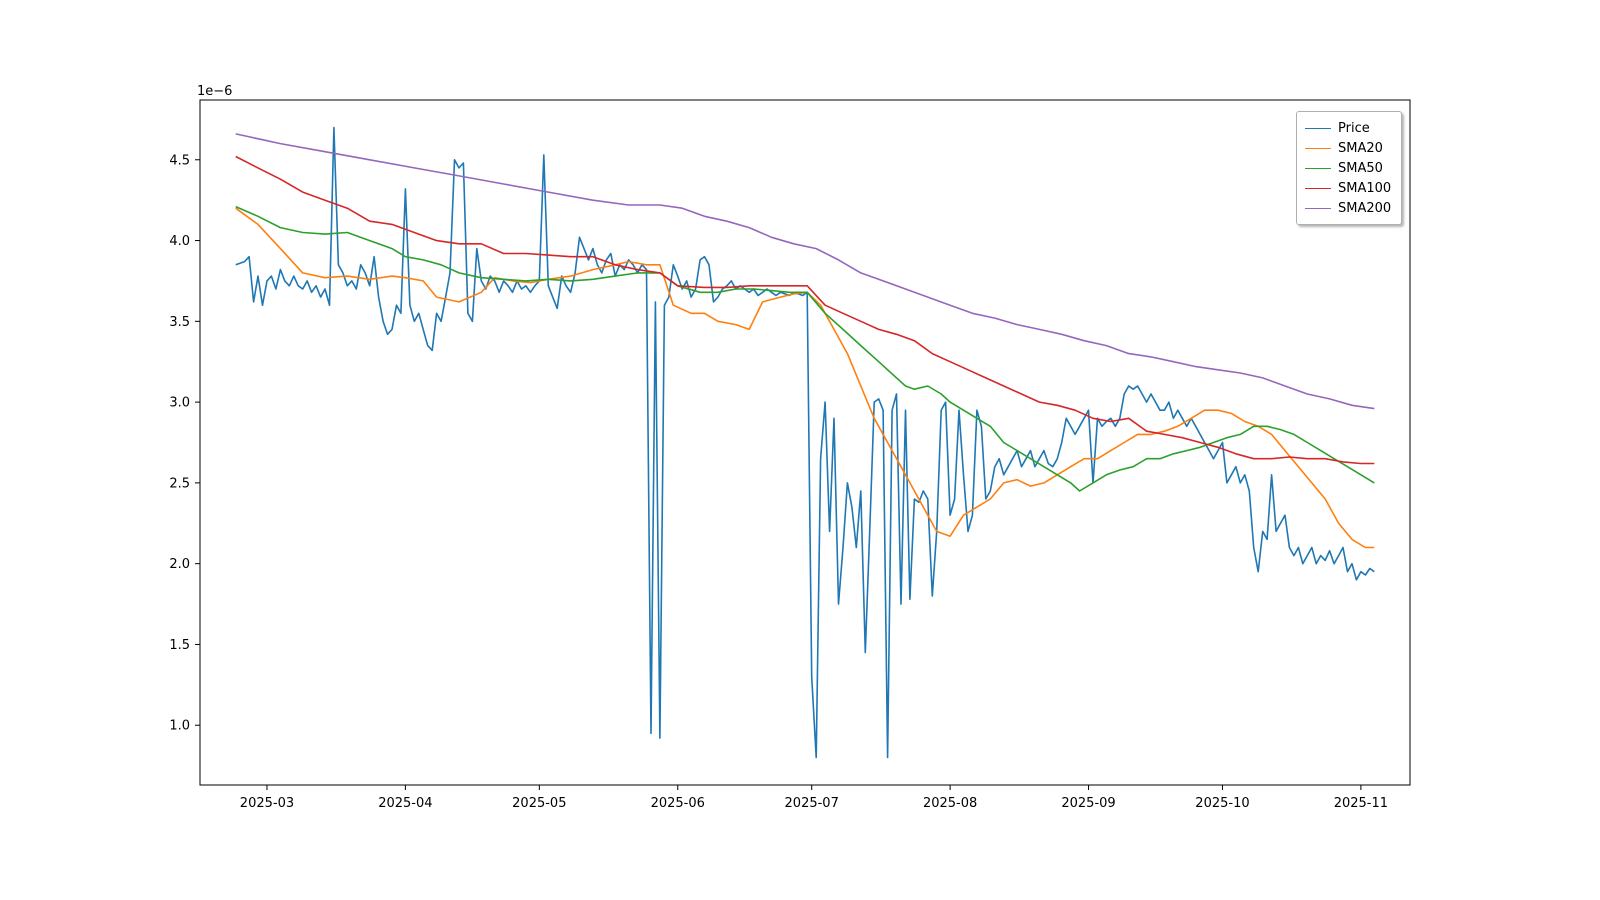  I want to click on legend-label: Price, so click(1354, 128).